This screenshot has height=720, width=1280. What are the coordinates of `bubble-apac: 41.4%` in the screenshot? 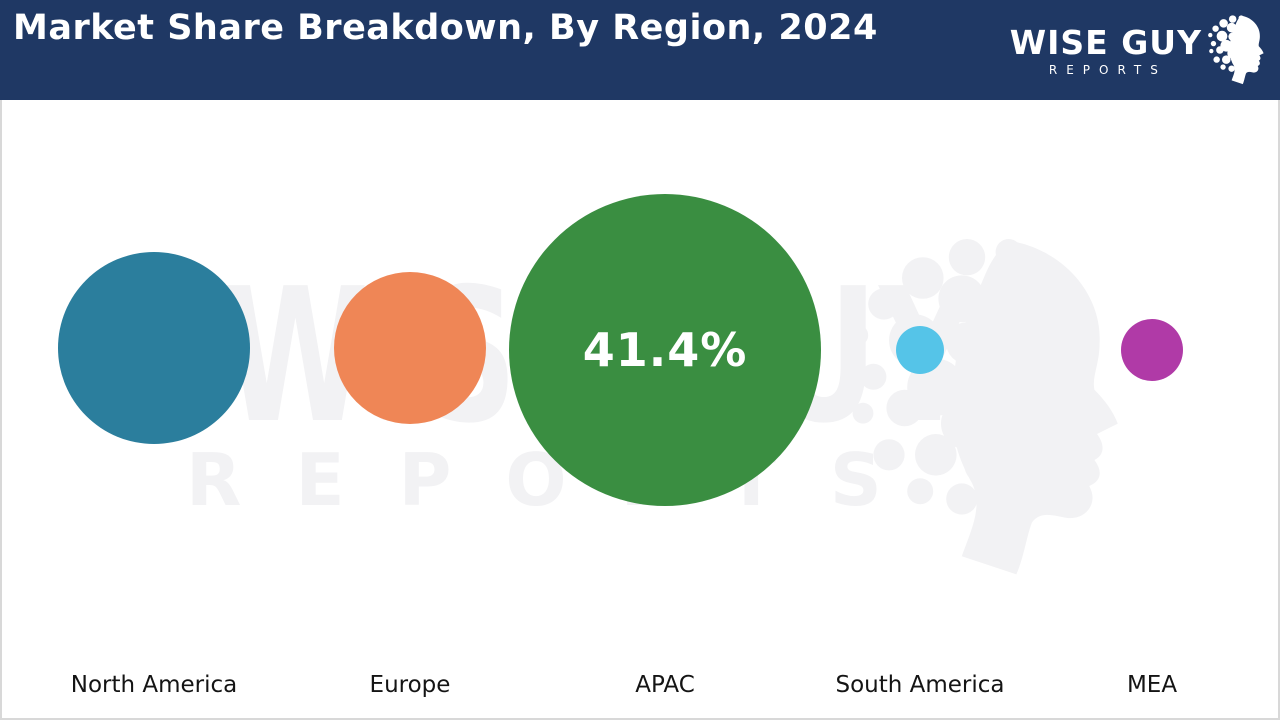 It's located at (665, 350).